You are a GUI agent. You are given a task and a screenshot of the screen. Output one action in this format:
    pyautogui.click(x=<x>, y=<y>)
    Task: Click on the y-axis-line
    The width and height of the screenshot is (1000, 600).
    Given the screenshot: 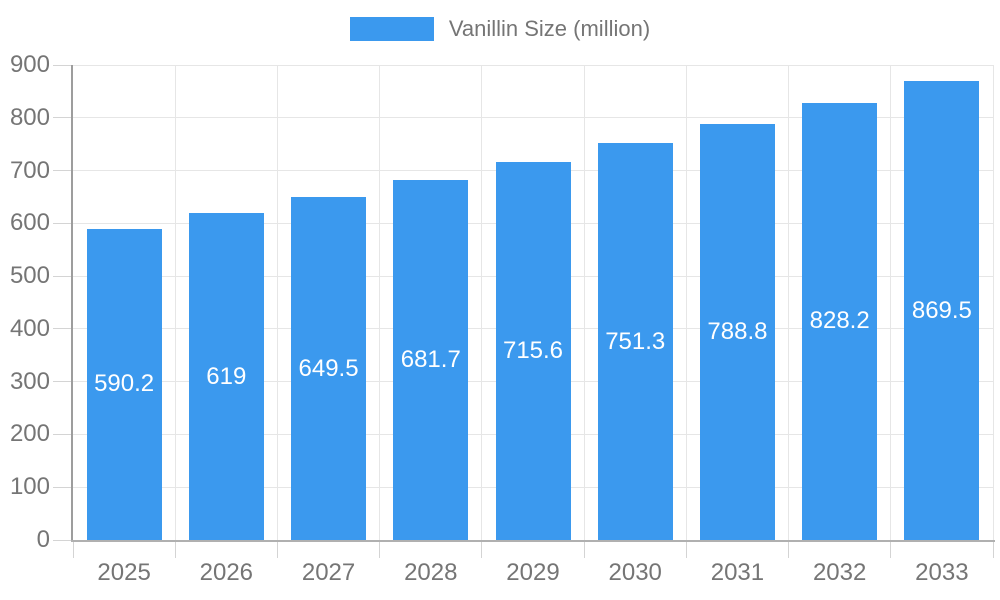 What is the action you would take?
    pyautogui.click(x=72, y=303)
    